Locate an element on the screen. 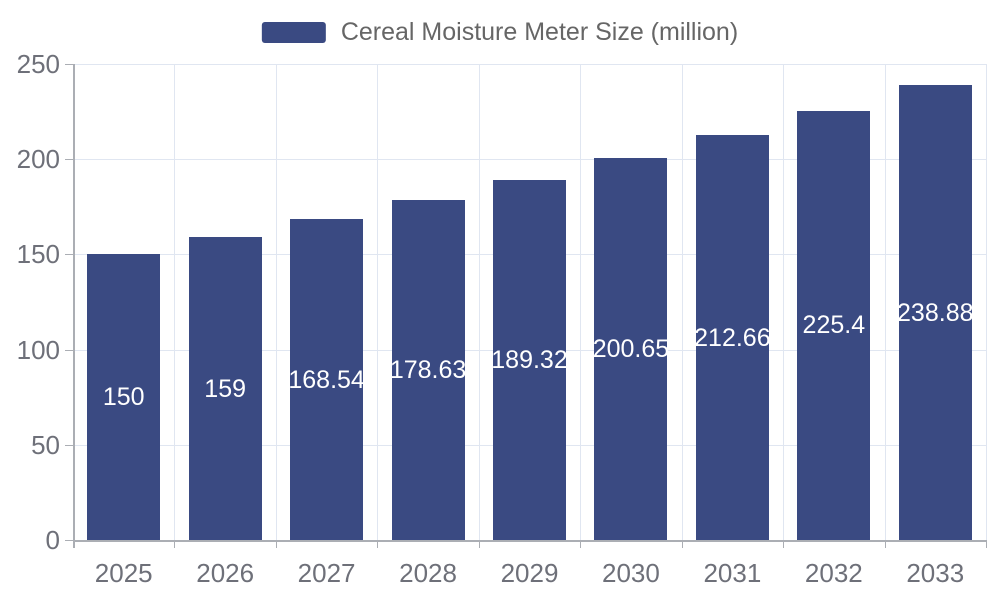  bar-value-label-2029: 189.32 is located at coordinates (529, 359).